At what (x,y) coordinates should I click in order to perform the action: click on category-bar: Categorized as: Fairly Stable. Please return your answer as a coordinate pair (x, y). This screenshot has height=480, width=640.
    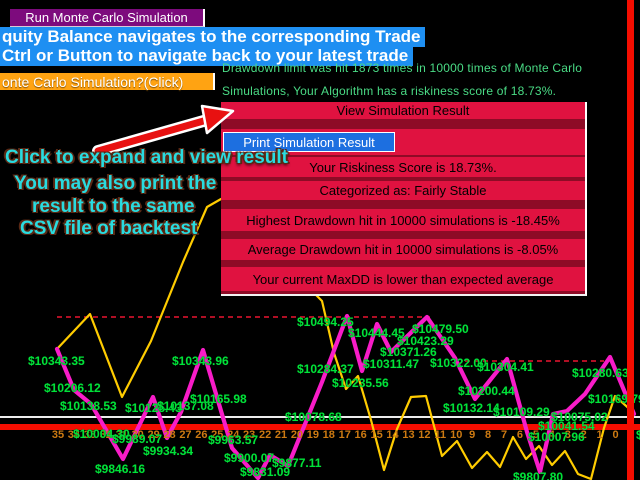
    Looking at the image, I should click on (403, 190).